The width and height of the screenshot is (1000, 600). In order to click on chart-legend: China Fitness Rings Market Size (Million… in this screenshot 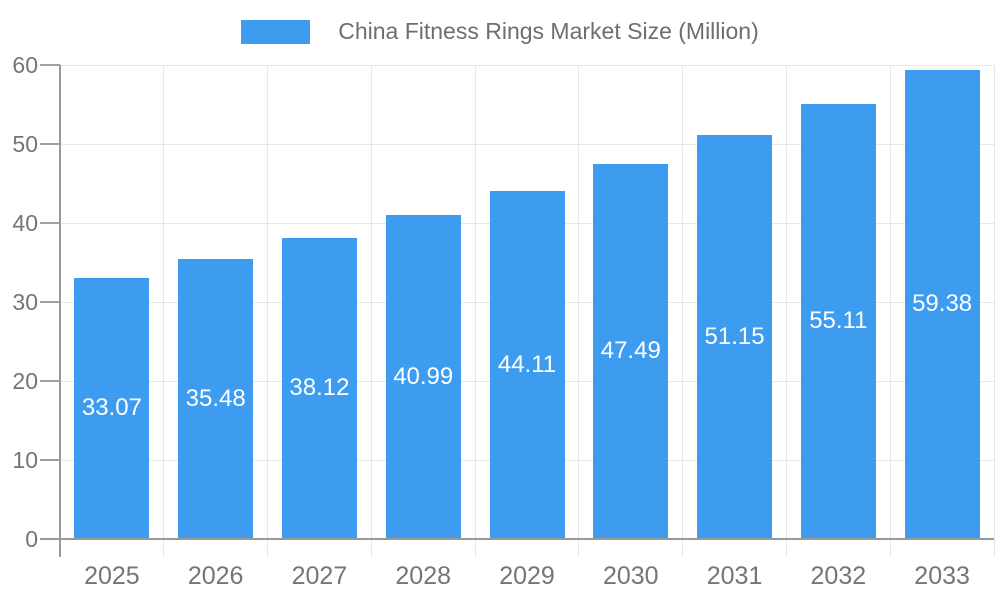, I will do `click(500, 31)`.